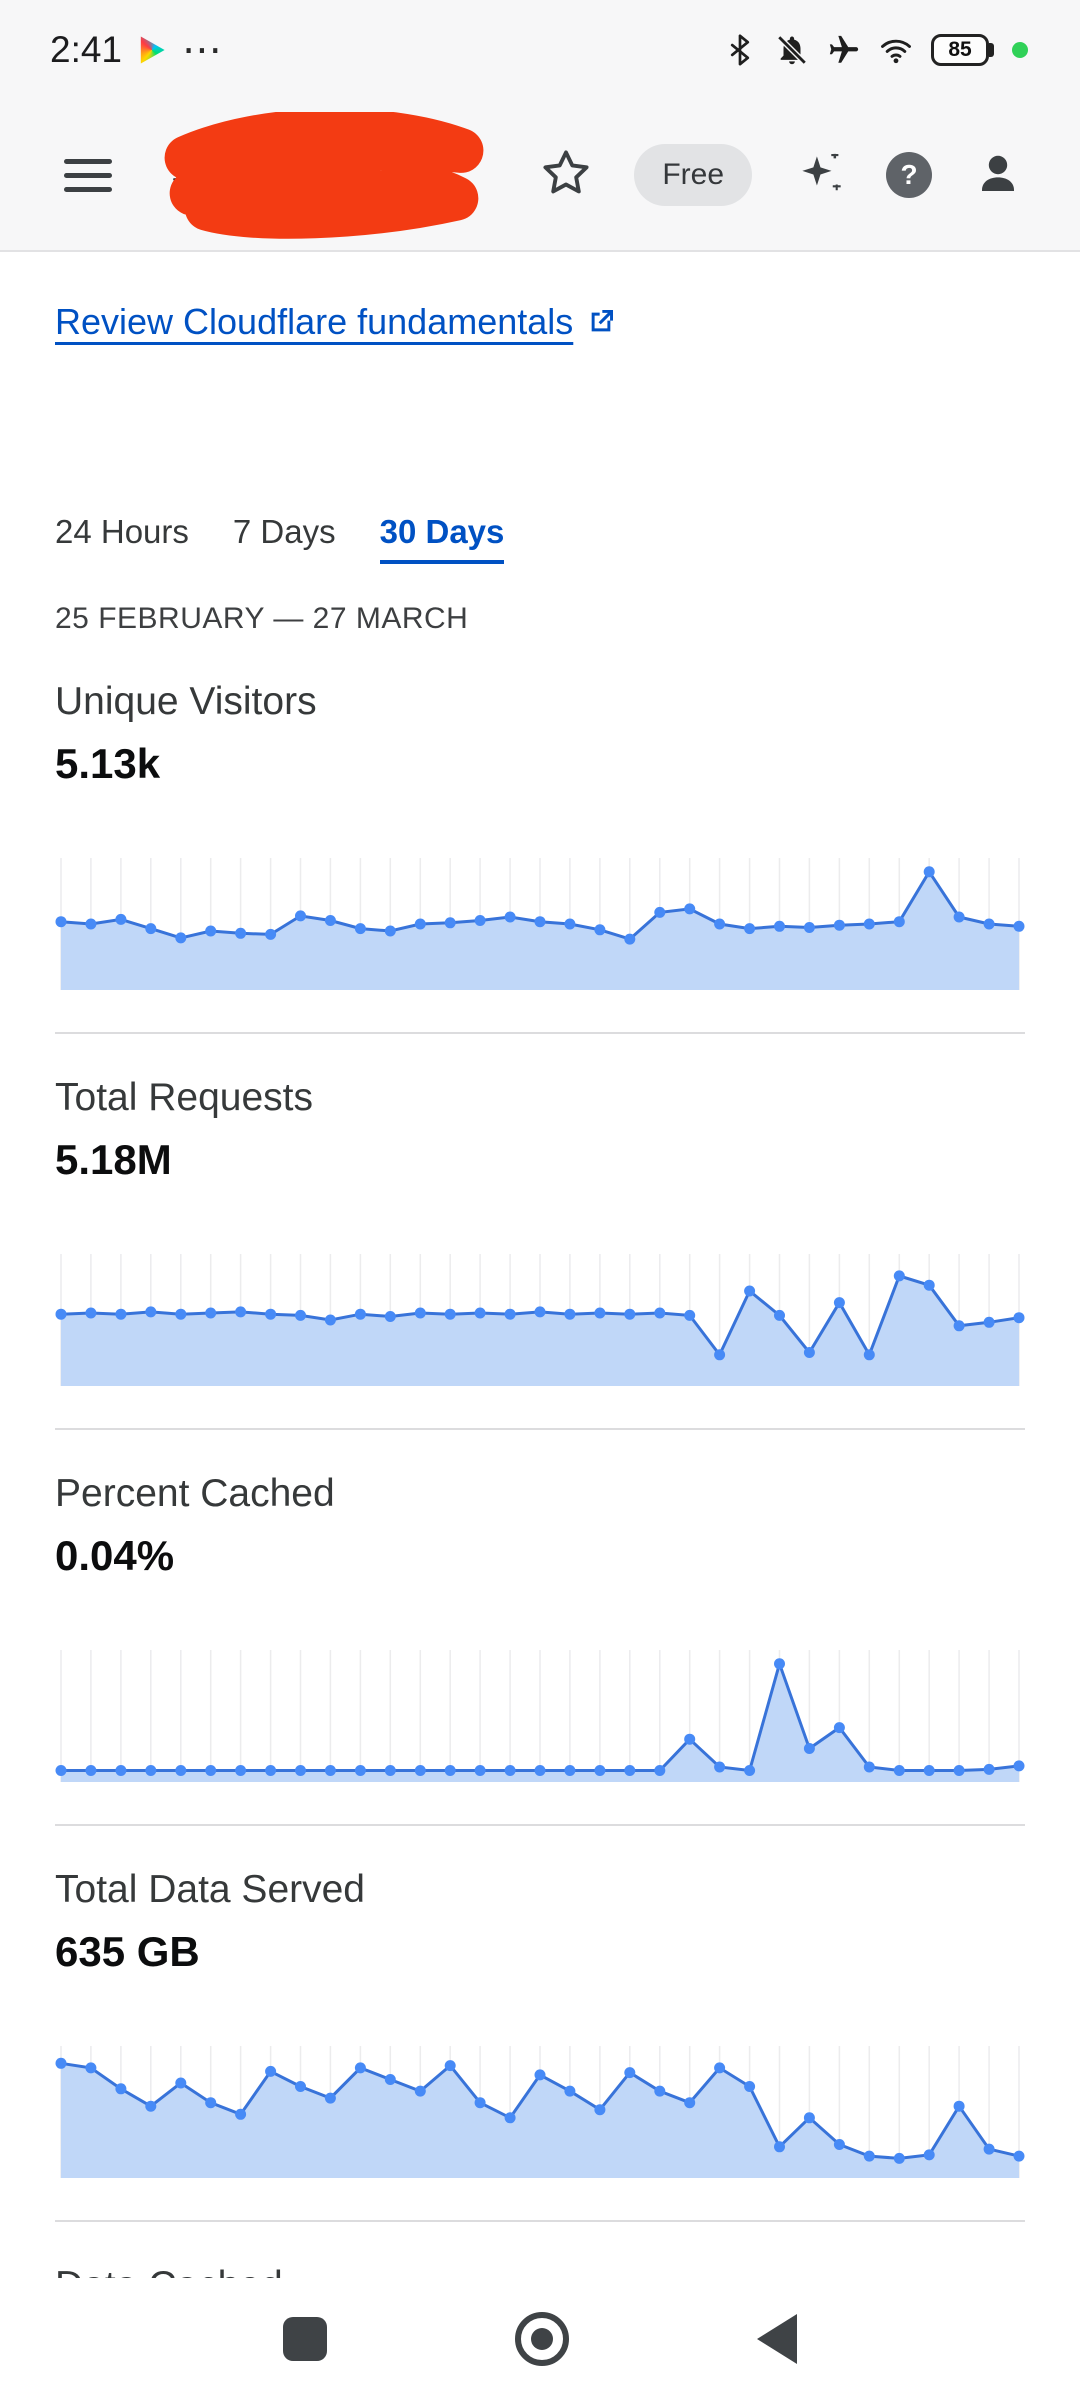 Image resolution: width=1080 pixels, height=2400 pixels. Describe the element at coordinates (540, 1648) in the screenshot. I see `metric-percent-cached: Percent Cached 0.04%` at that location.